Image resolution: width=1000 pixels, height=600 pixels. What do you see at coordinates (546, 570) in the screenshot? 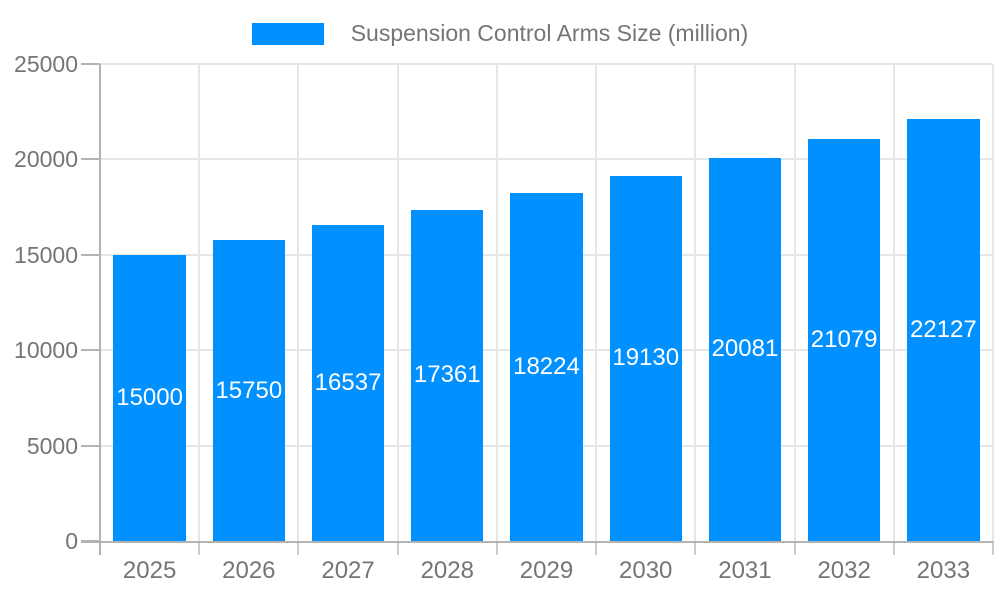
I see `x-tick-label: 2029` at bounding box center [546, 570].